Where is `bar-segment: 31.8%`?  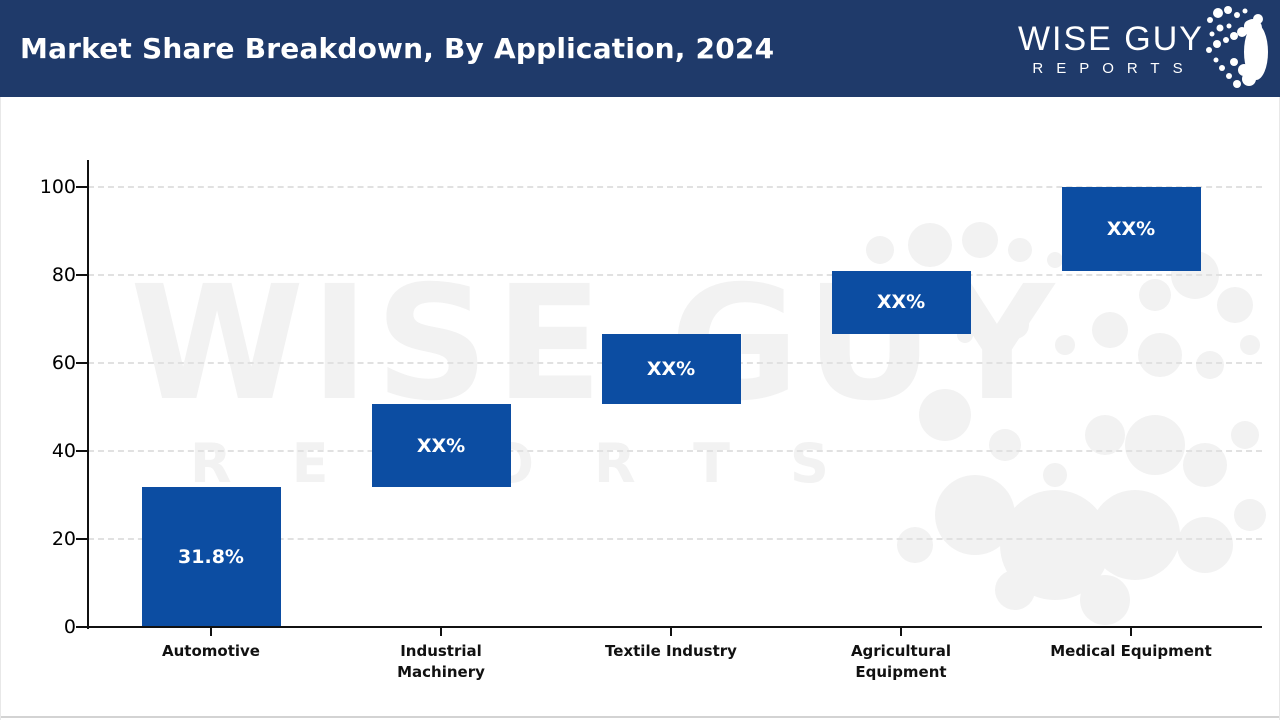
bar-segment: 31.8% is located at coordinates (211, 557).